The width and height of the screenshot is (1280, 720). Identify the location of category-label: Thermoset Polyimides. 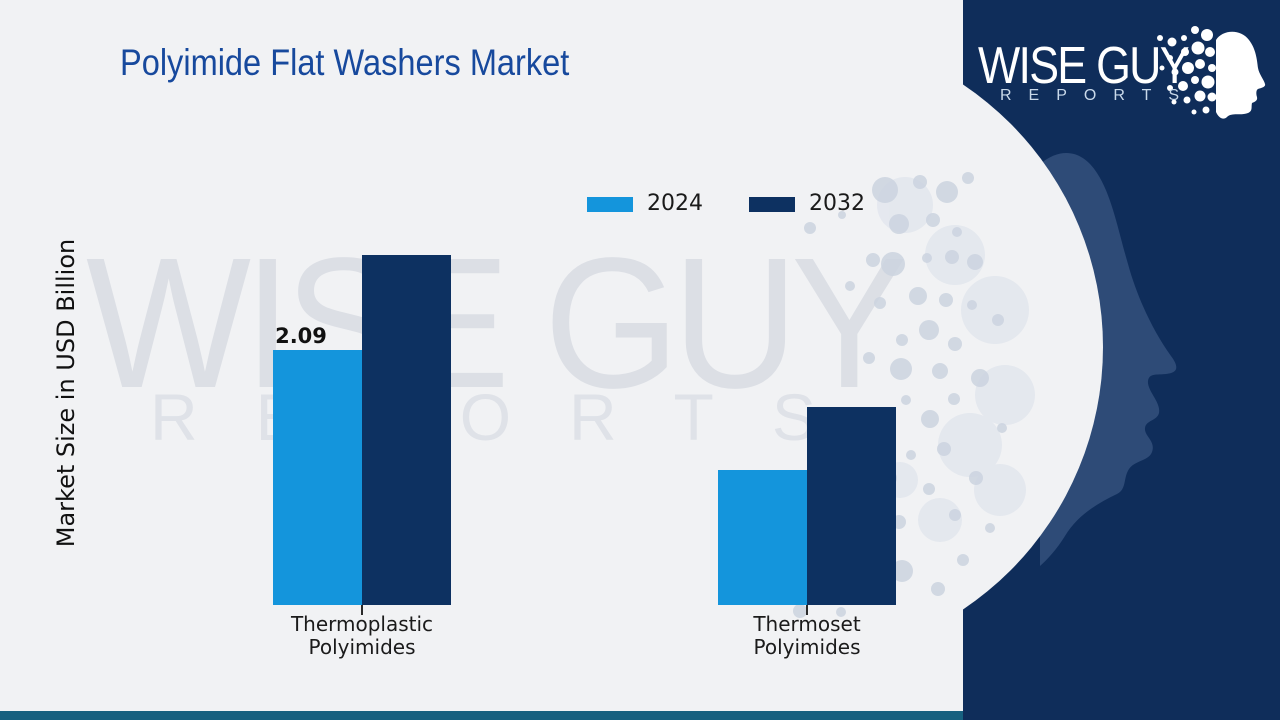
(807, 635).